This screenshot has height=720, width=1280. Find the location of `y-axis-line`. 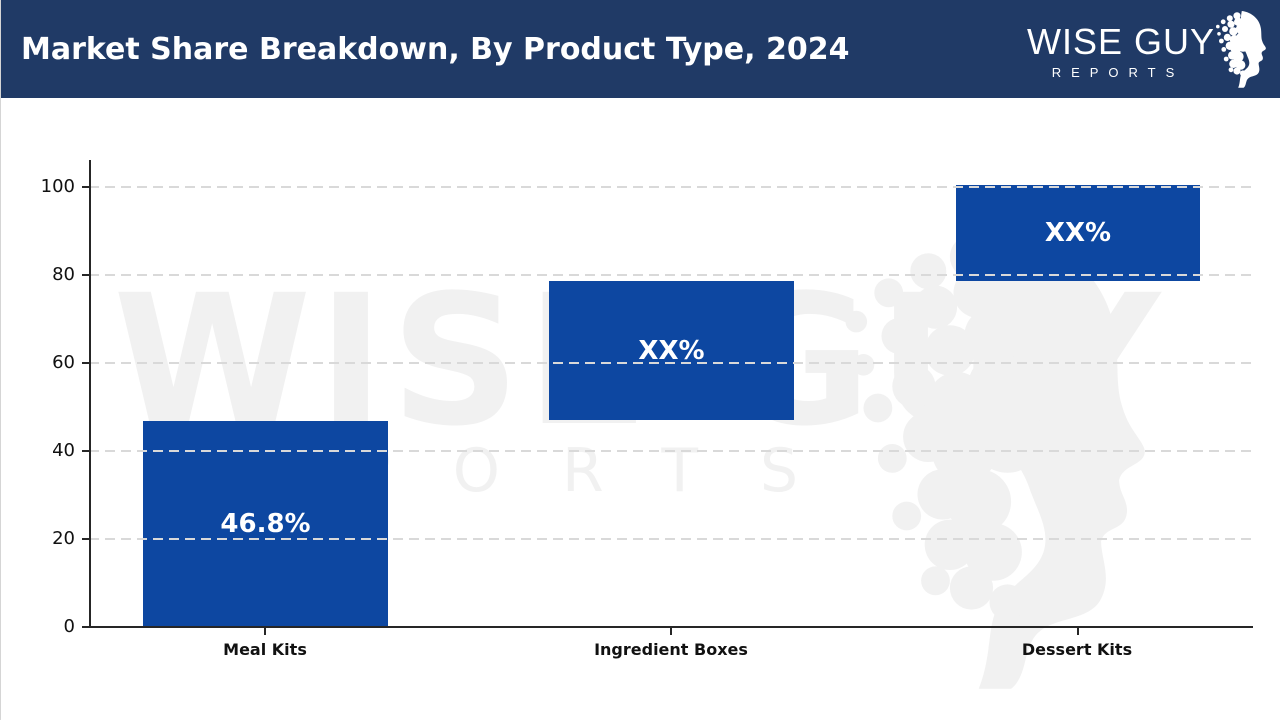

y-axis-line is located at coordinates (90, 394).